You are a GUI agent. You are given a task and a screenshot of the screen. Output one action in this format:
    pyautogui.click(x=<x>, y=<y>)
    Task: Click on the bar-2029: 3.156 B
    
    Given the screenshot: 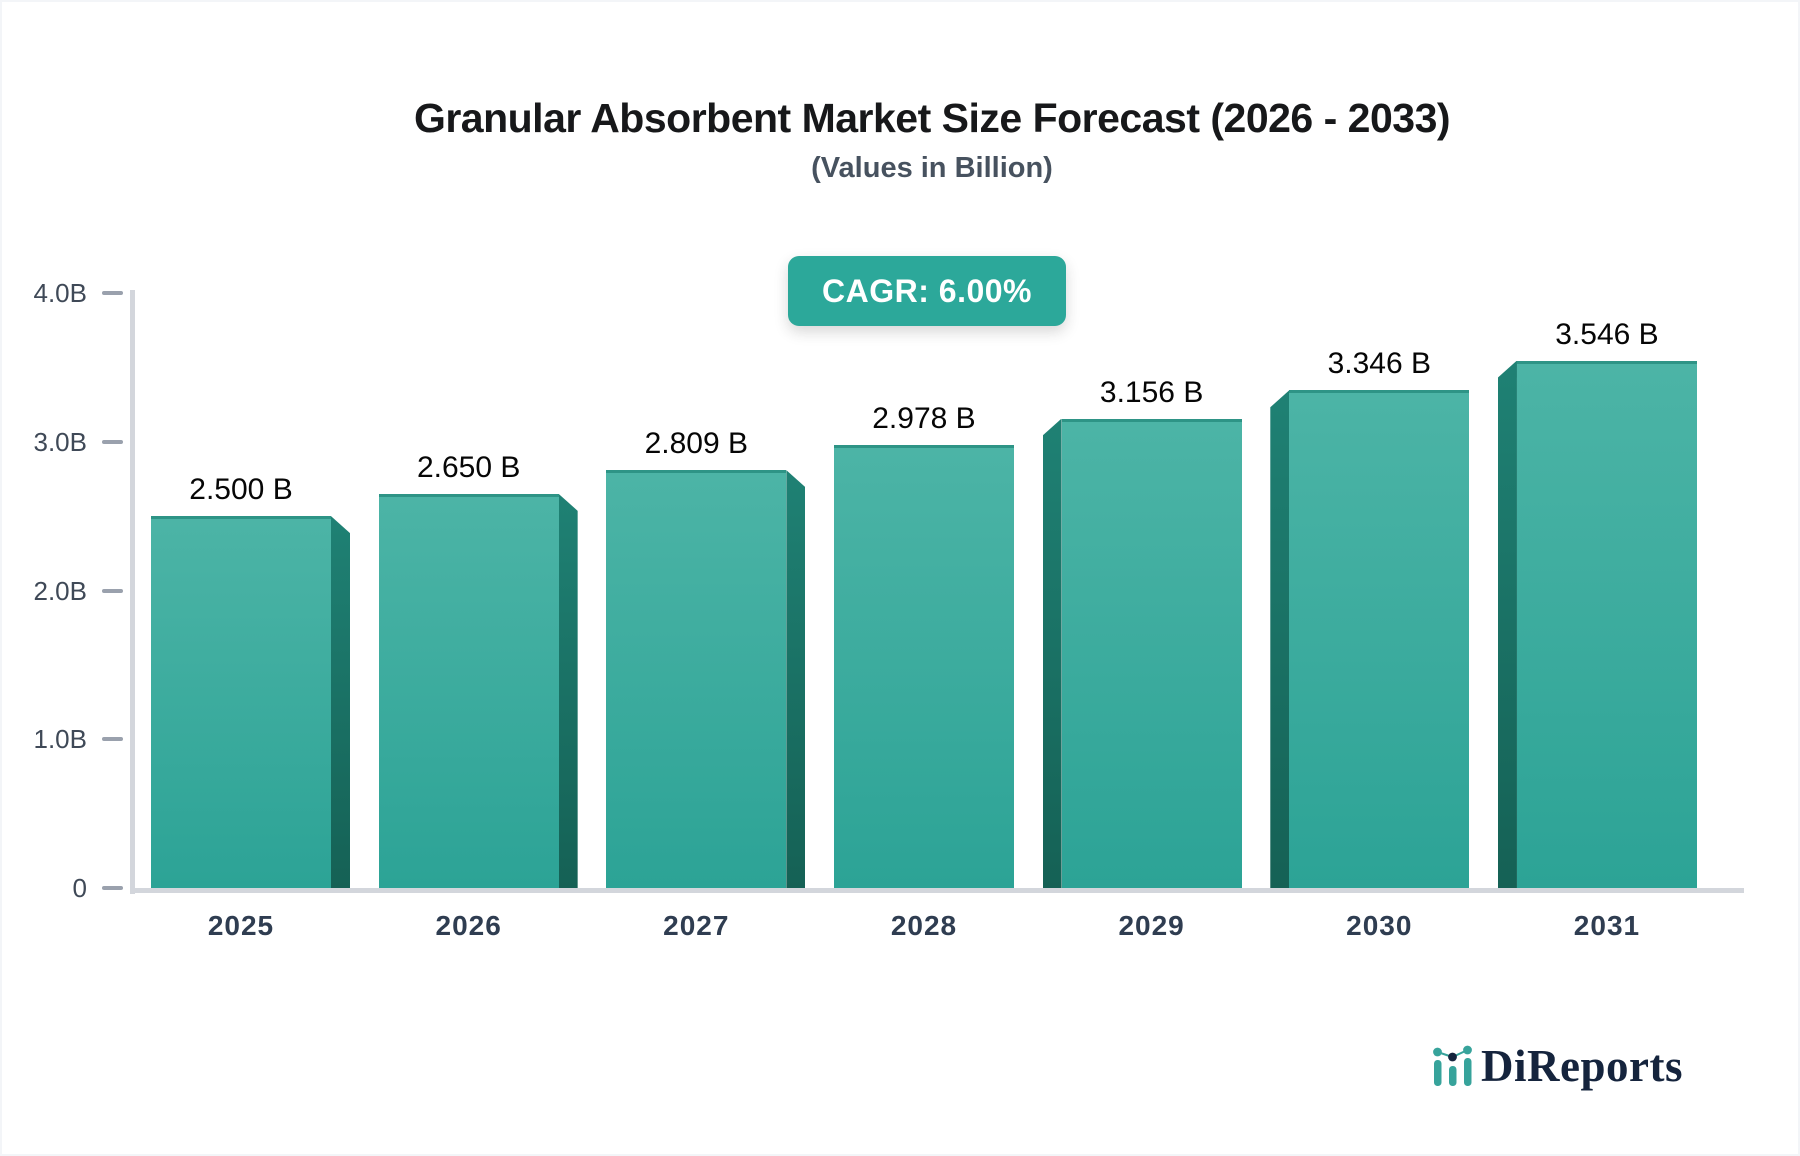 What is the action you would take?
    pyautogui.click(x=1142, y=632)
    